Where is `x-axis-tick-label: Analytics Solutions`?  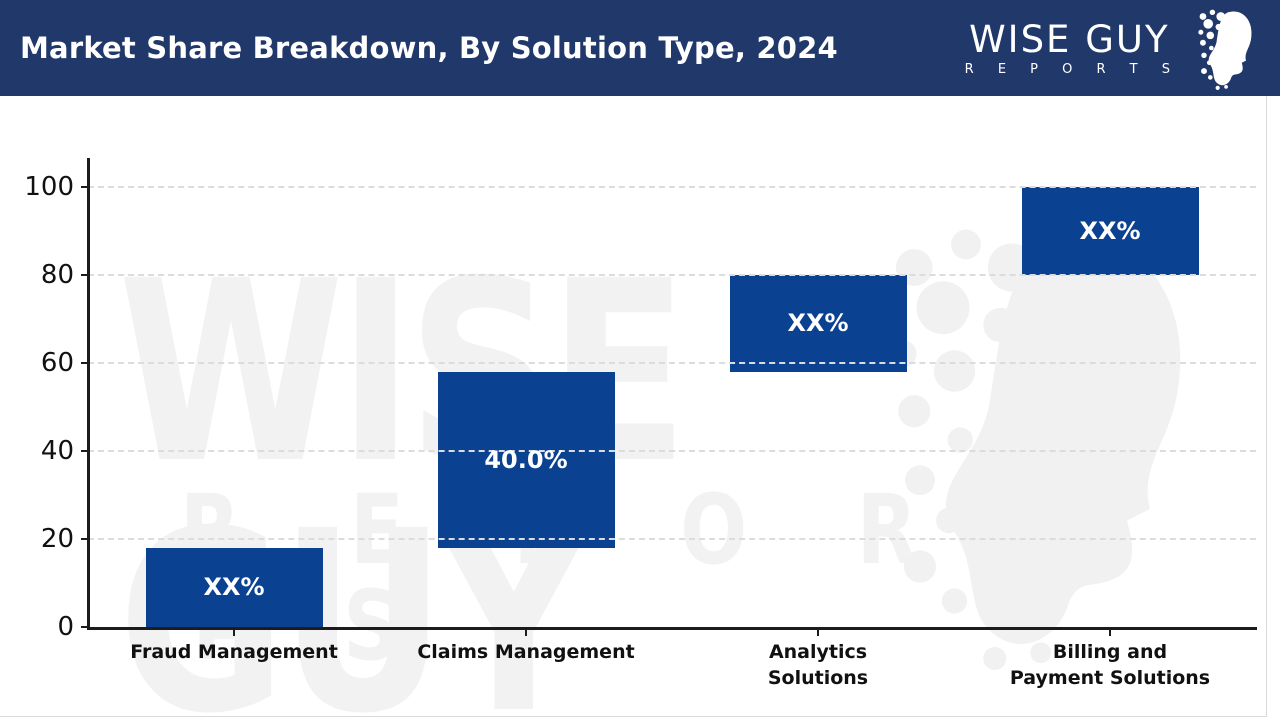
x-axis-tick-label: Analytics Solutions is located at coordinates (818, 665).